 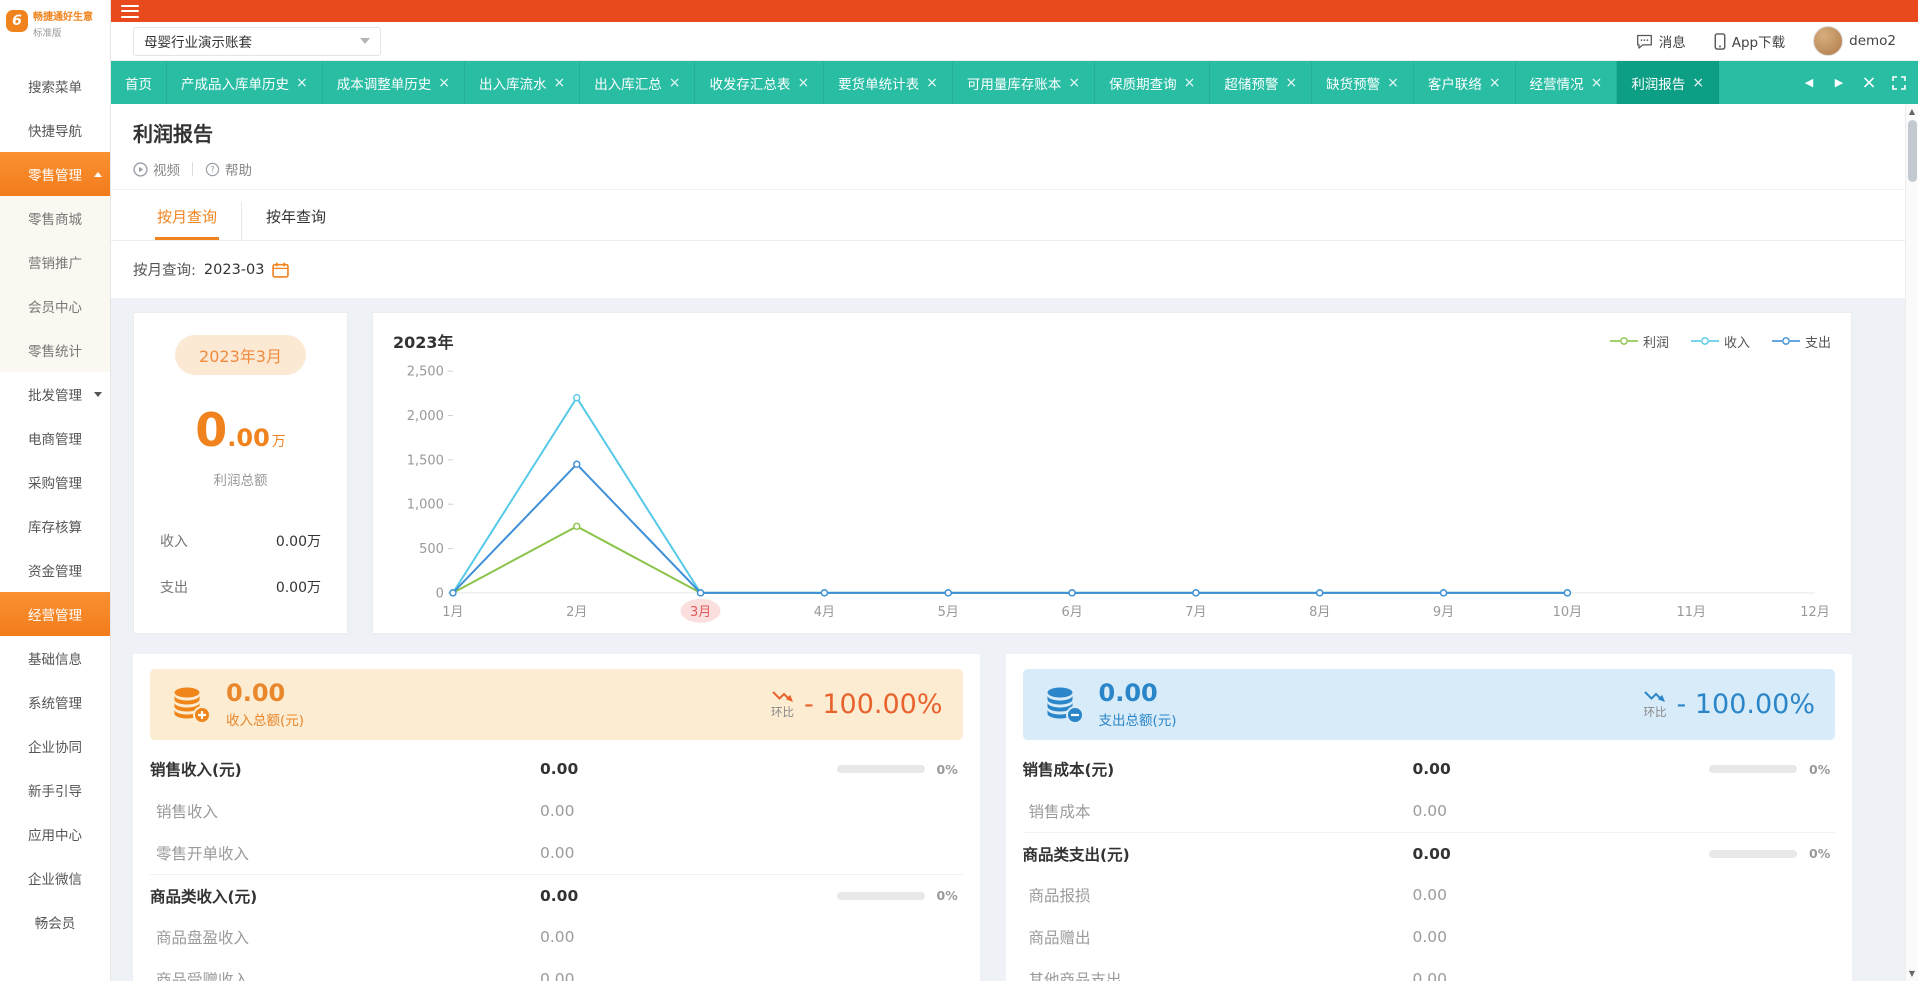 What do you see at coordinates (257, 41) in the screenshot?
I see `account-select: 母婴行业演示账套` at bounding box center [257, 41].